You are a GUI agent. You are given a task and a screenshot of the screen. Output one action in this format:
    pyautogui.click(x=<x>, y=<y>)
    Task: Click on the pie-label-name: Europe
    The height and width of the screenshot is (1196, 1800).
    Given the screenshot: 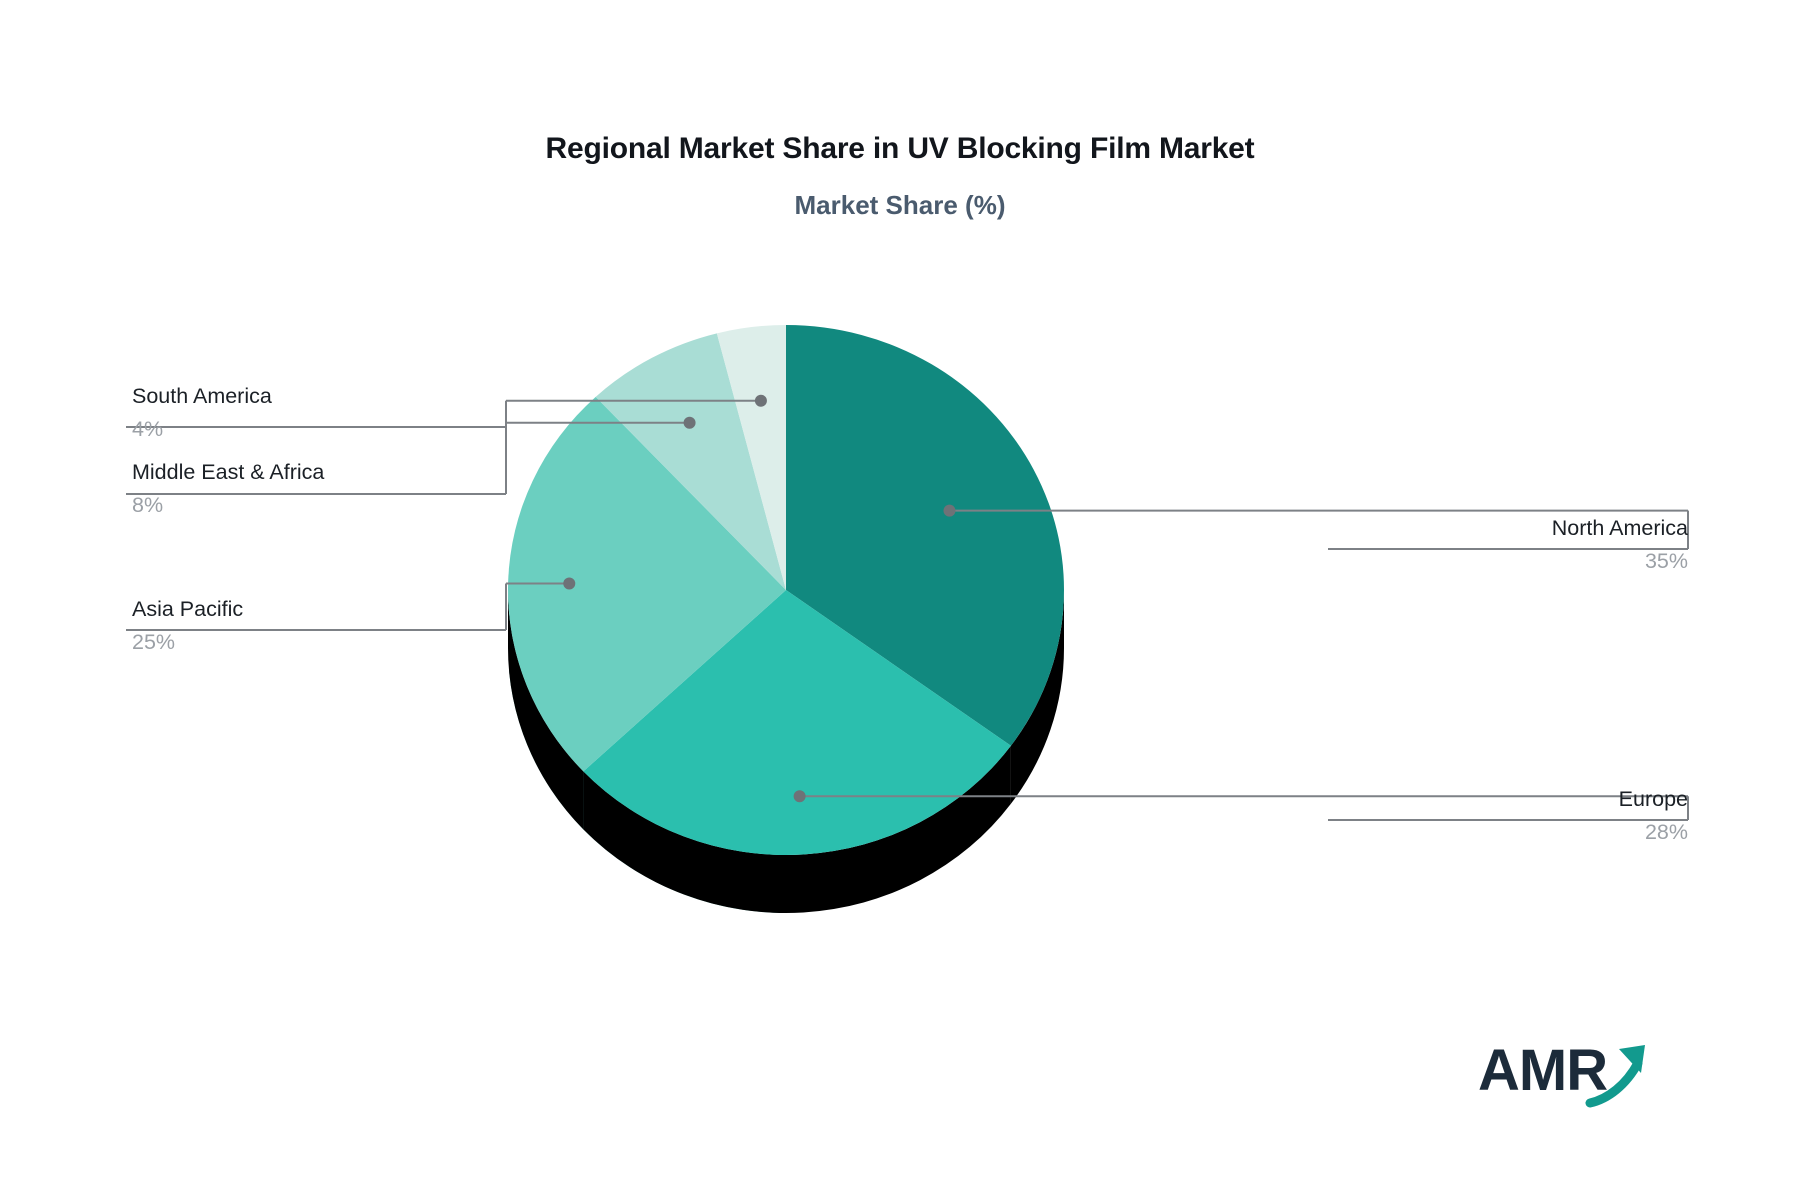 What is the action you would take?
    pyautogui.click(x=1653, y=799)
    